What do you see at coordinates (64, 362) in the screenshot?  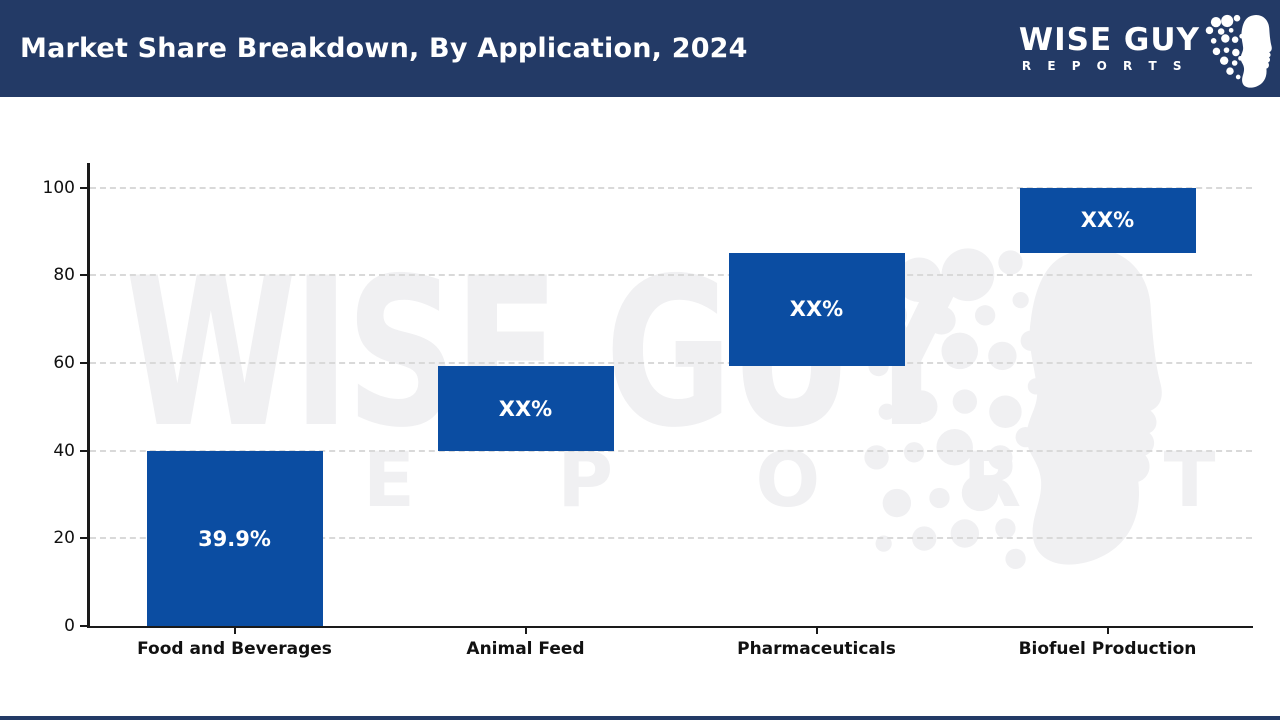 I see `y-tick-label: 60` at bounding box center [64, 362].